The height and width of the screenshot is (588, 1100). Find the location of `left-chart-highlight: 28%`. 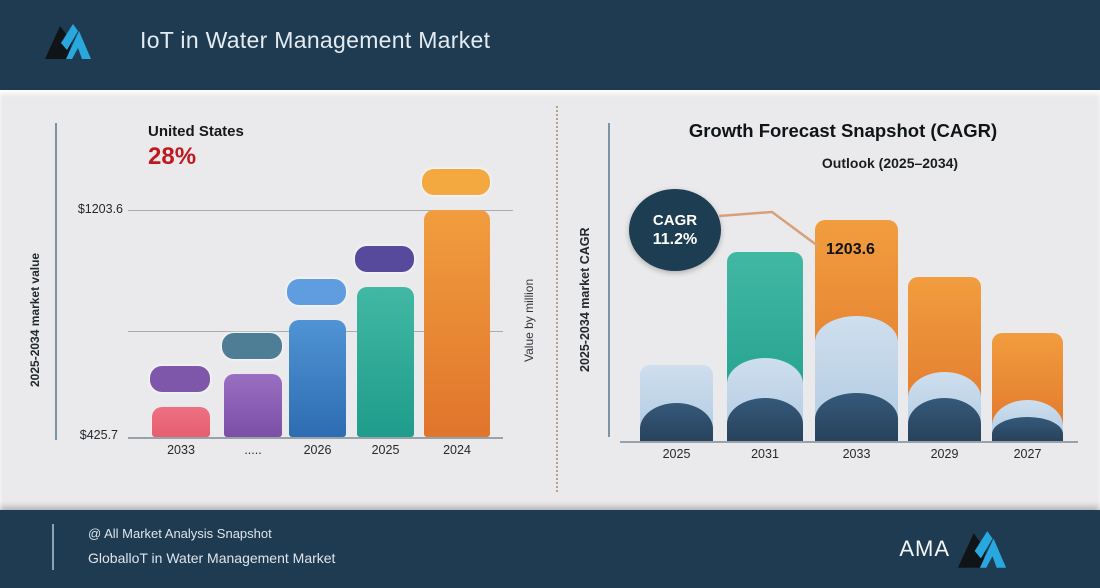

left-chart-highlight: 28% is located at coordinates (172, 156).